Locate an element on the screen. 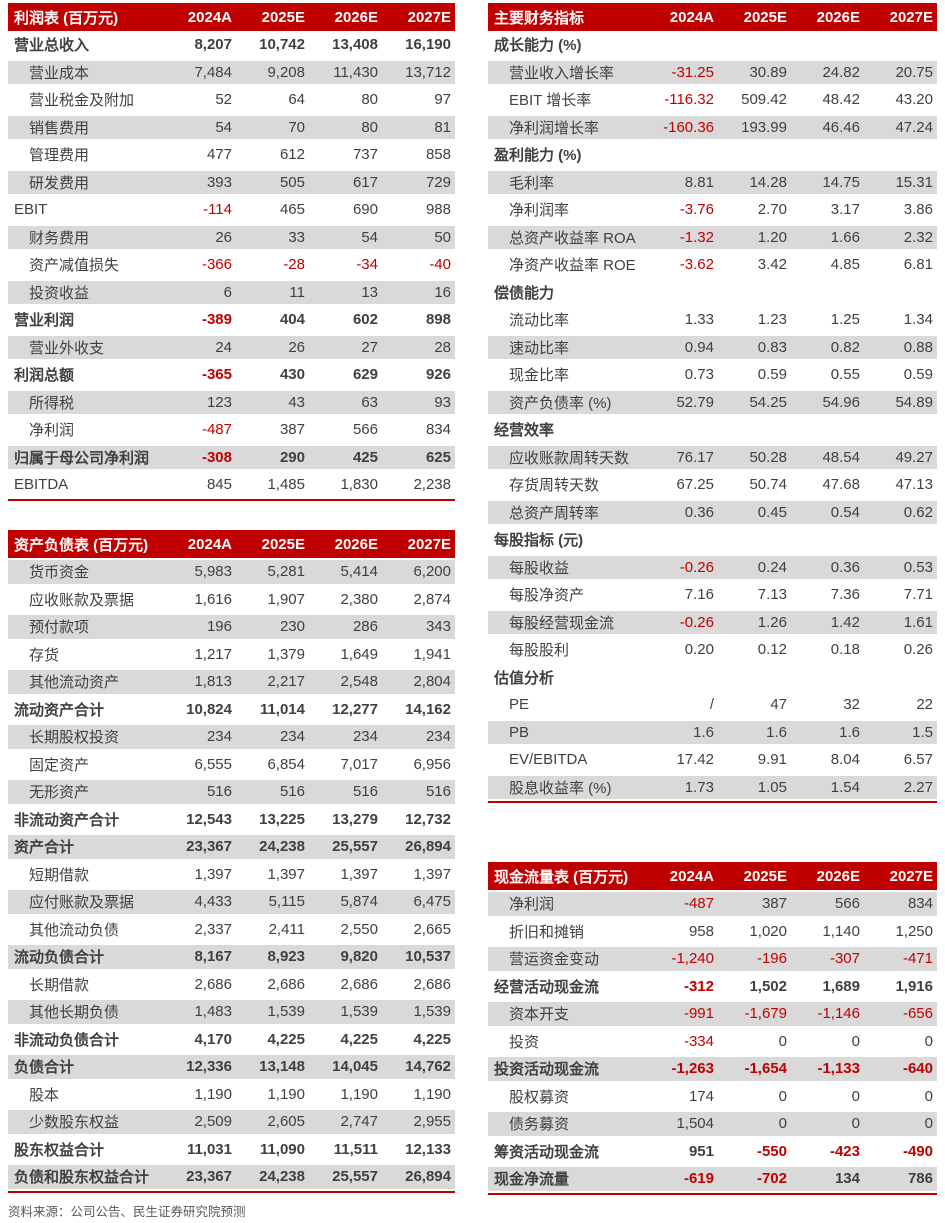  cell-value: 47.68 is located at coordinates (841, 485).